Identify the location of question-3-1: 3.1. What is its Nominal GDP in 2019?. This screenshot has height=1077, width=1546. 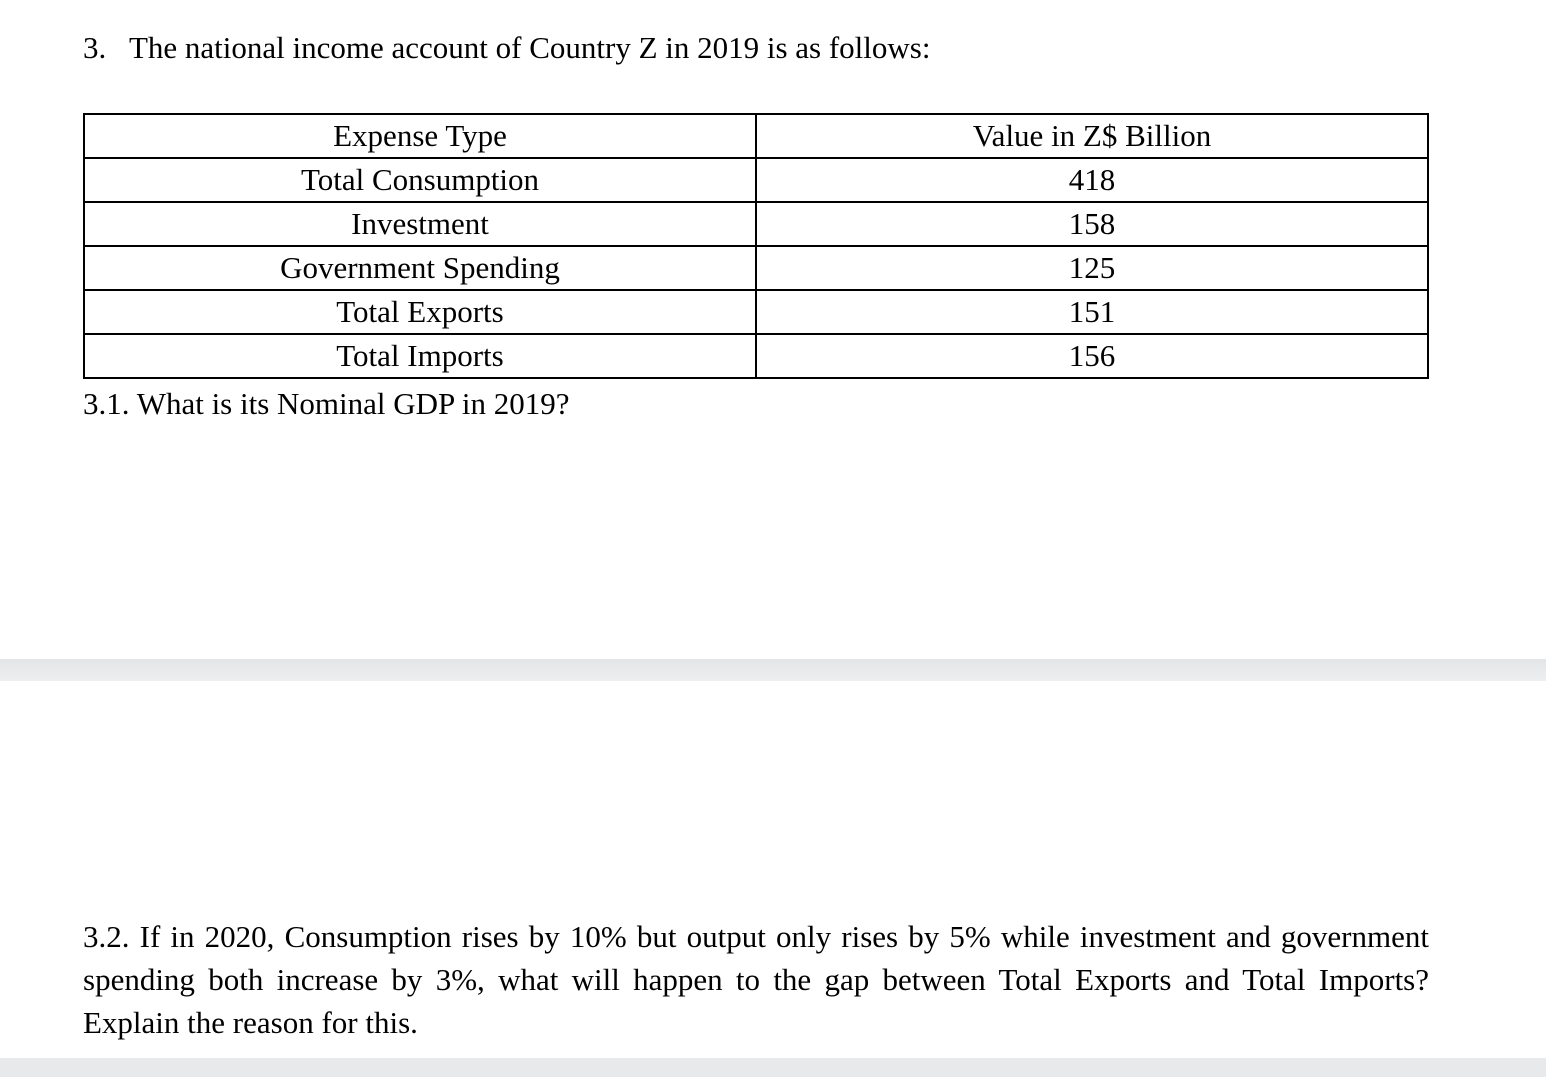
(326, 403).